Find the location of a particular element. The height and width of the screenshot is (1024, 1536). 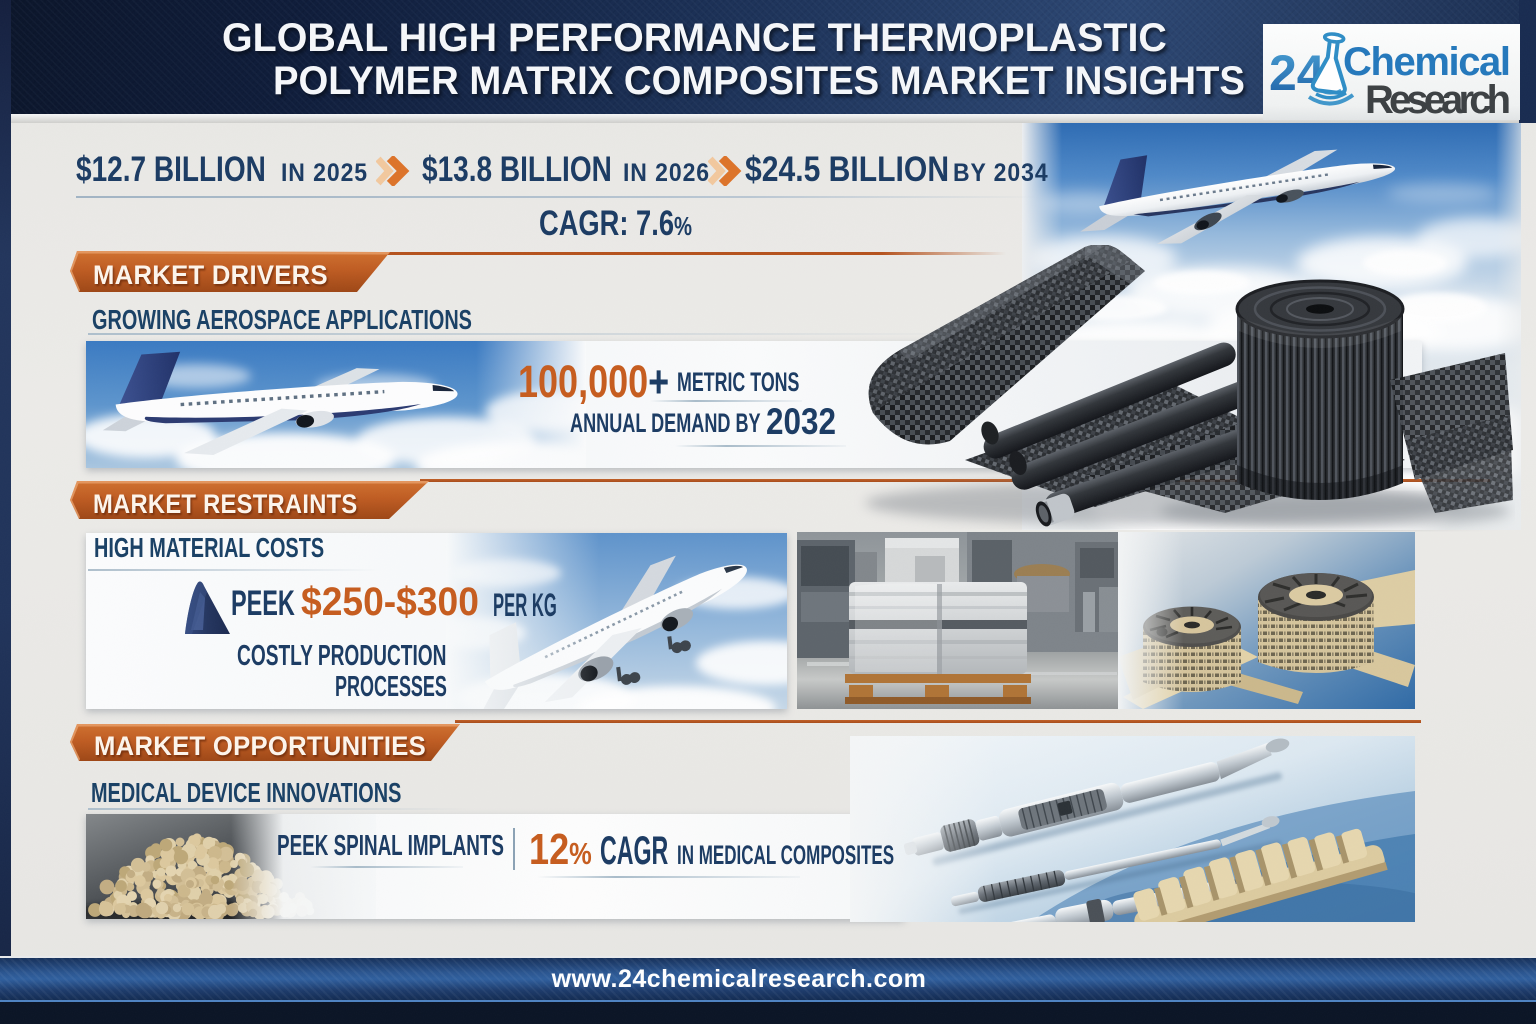

svg-text: 24 is located at coordinates (1297, 73).